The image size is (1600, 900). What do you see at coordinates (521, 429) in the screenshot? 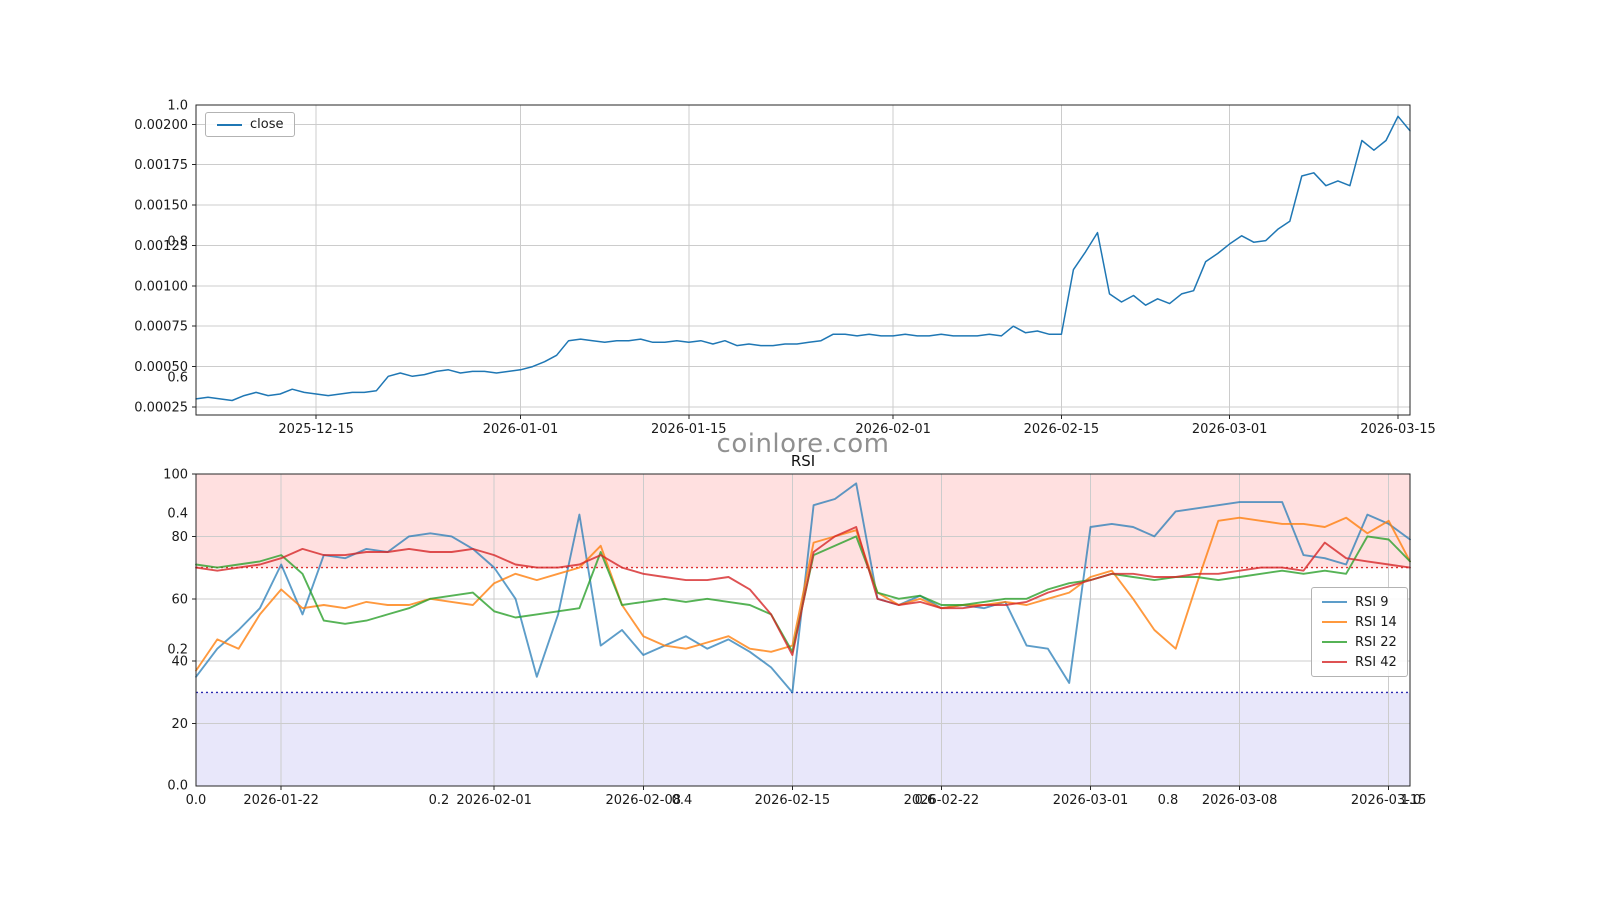
I see `xtick-label: 2026-01-01` at bounding box center [521, 429].